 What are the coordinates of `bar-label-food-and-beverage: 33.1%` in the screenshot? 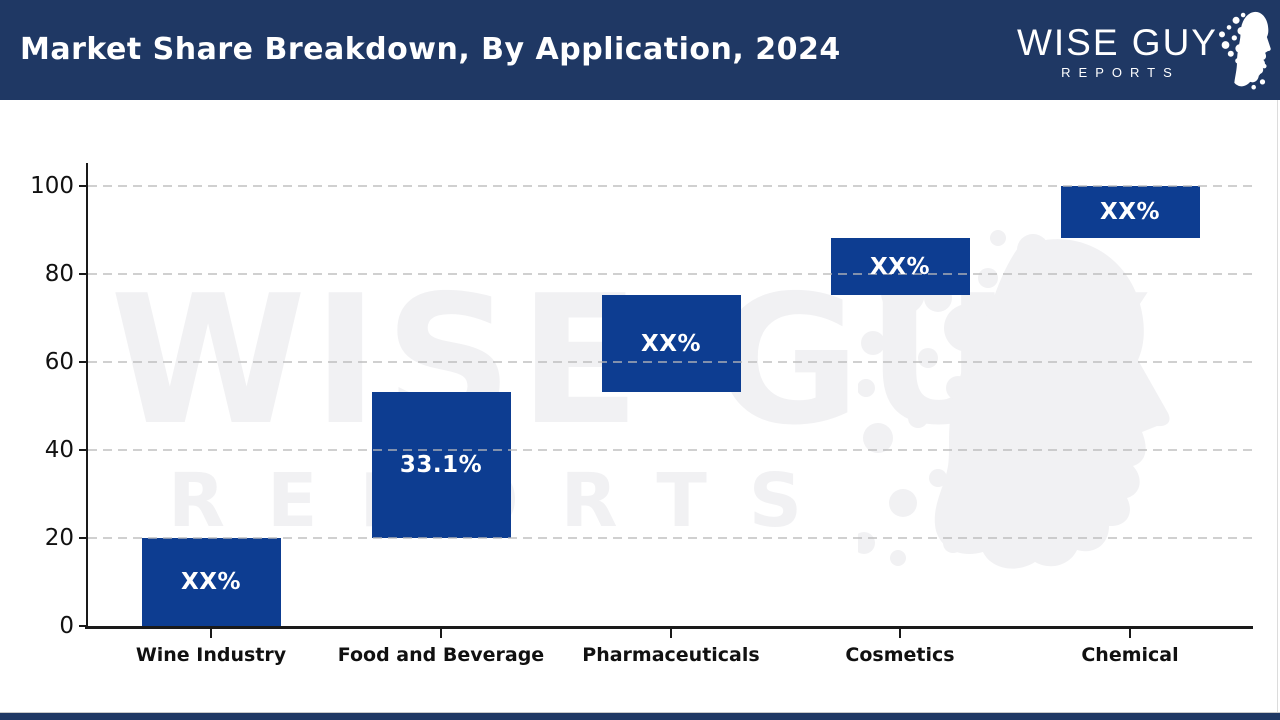 It's located at (441, 465).